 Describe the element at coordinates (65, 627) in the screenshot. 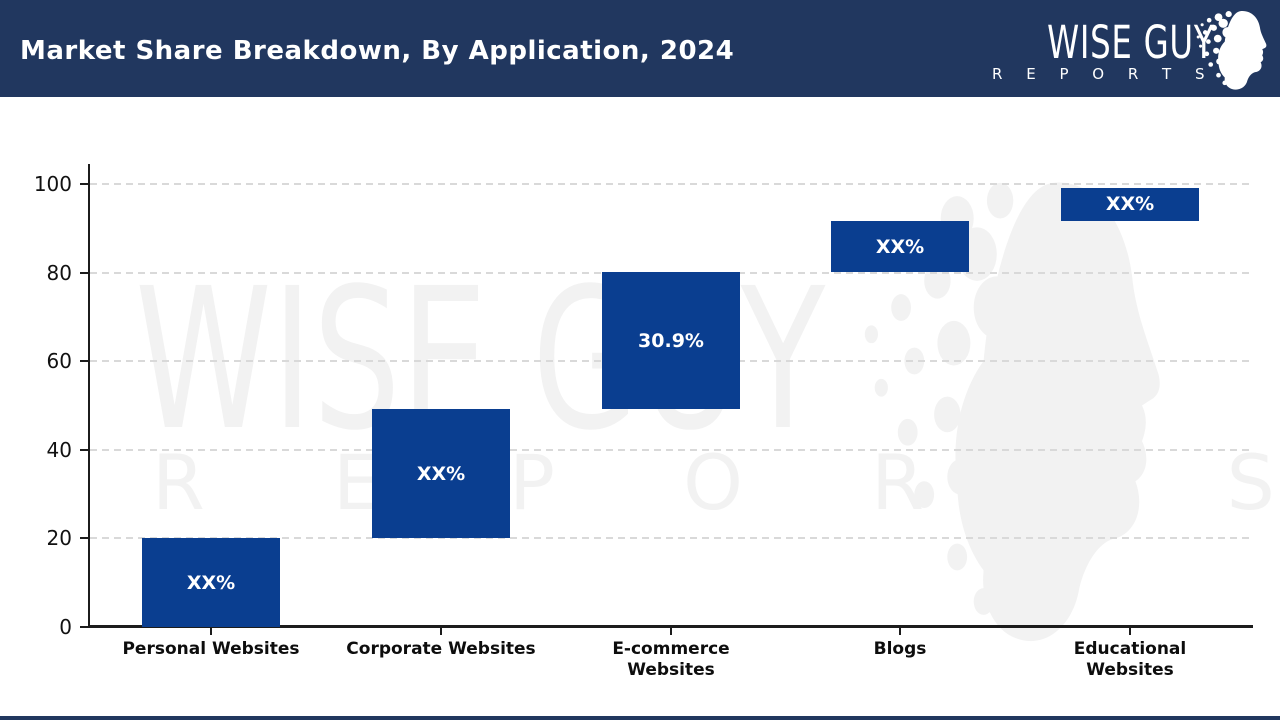

I see `y-tick-label: 0` at that location.